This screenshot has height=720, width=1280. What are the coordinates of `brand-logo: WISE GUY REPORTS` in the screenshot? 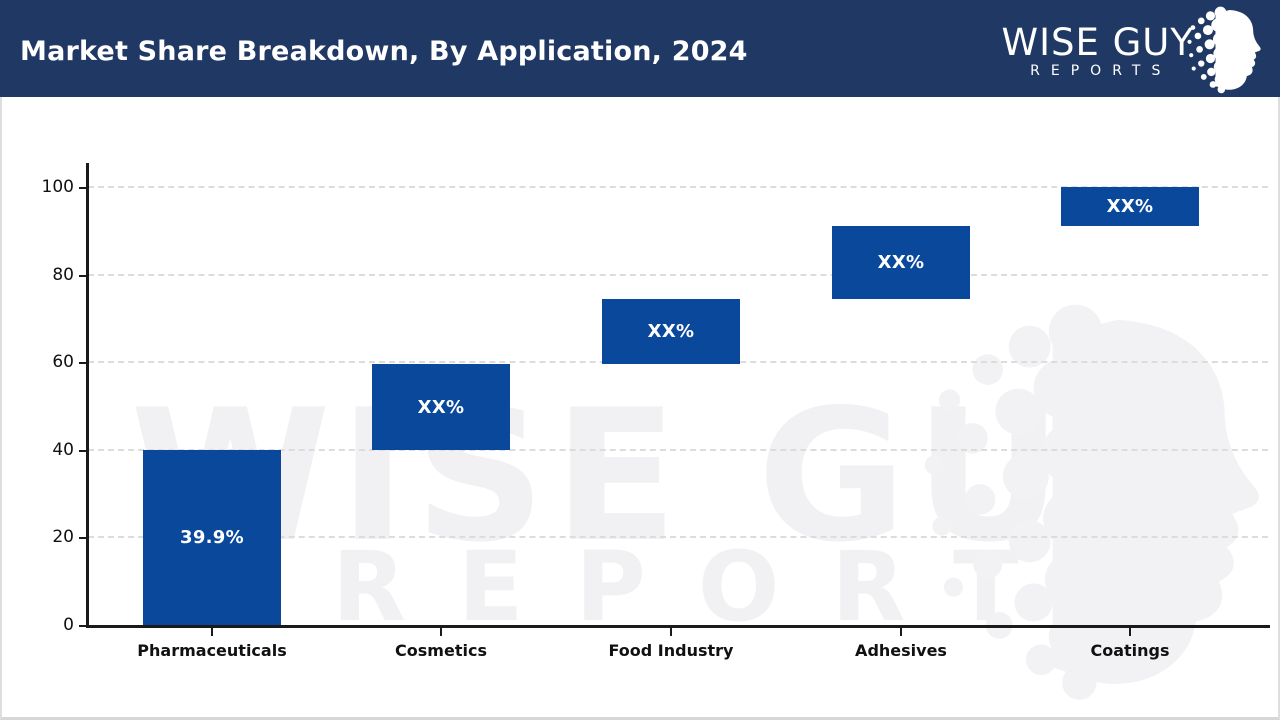 It's located at (1134, 51).